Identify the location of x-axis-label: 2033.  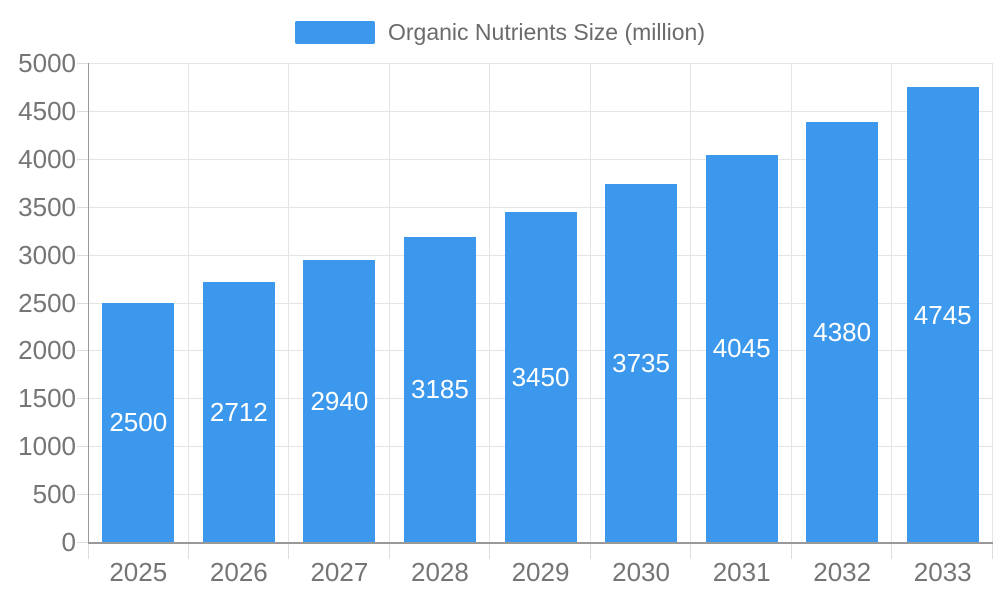
(942, 572).